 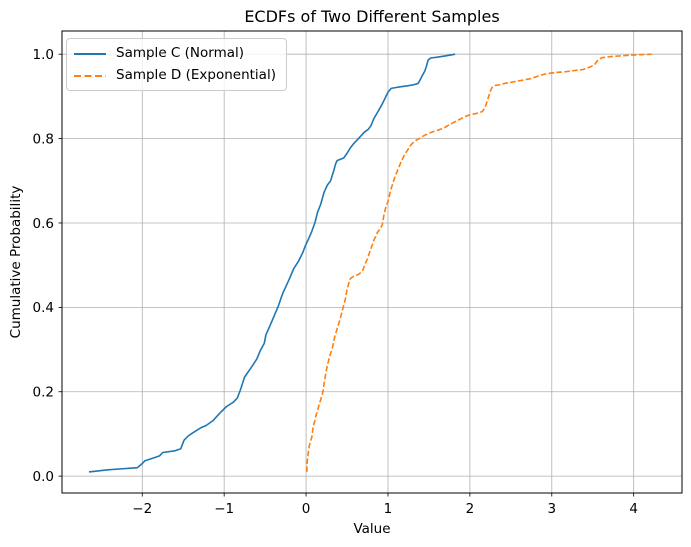 I want to click on legend-label: Sample D (Exponential), so click(x=196, y=75).